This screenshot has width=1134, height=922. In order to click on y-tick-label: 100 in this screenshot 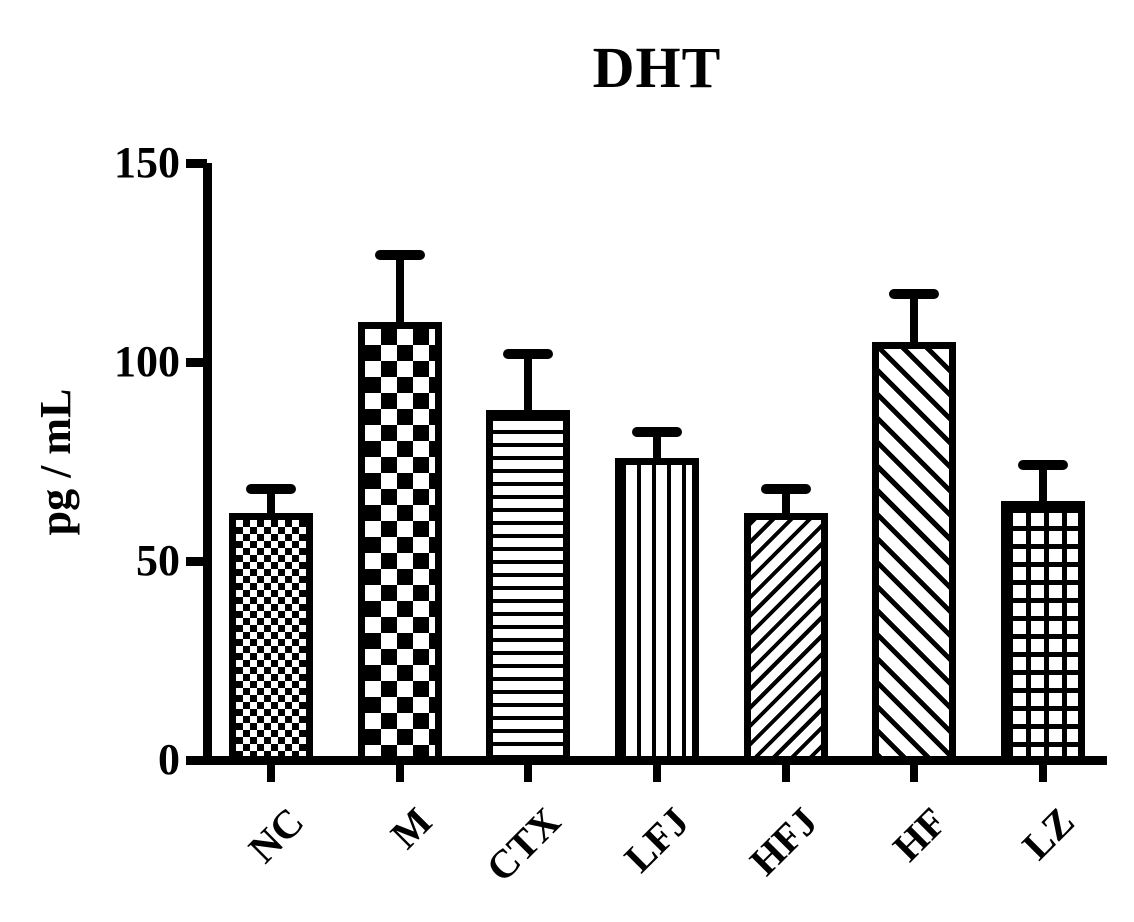, I will do `click(147, 361)`.